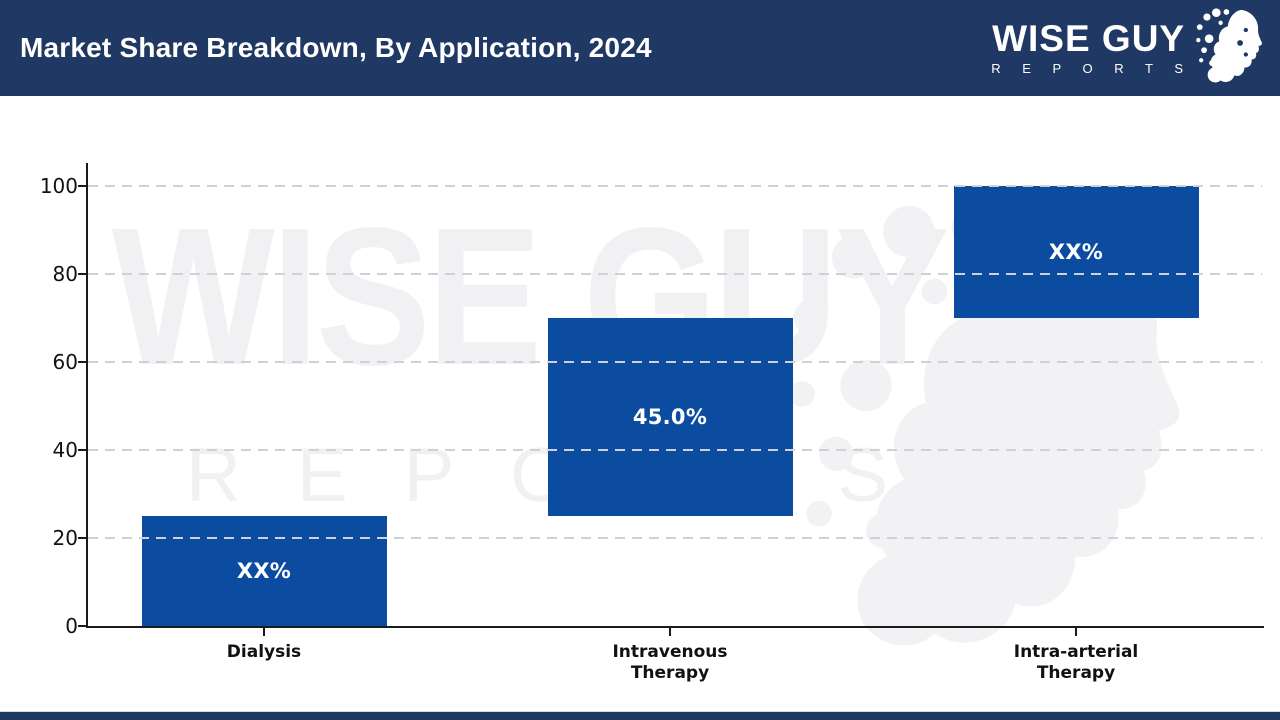  I want to click on y-tick-label-100: 100, so click(58, 186).